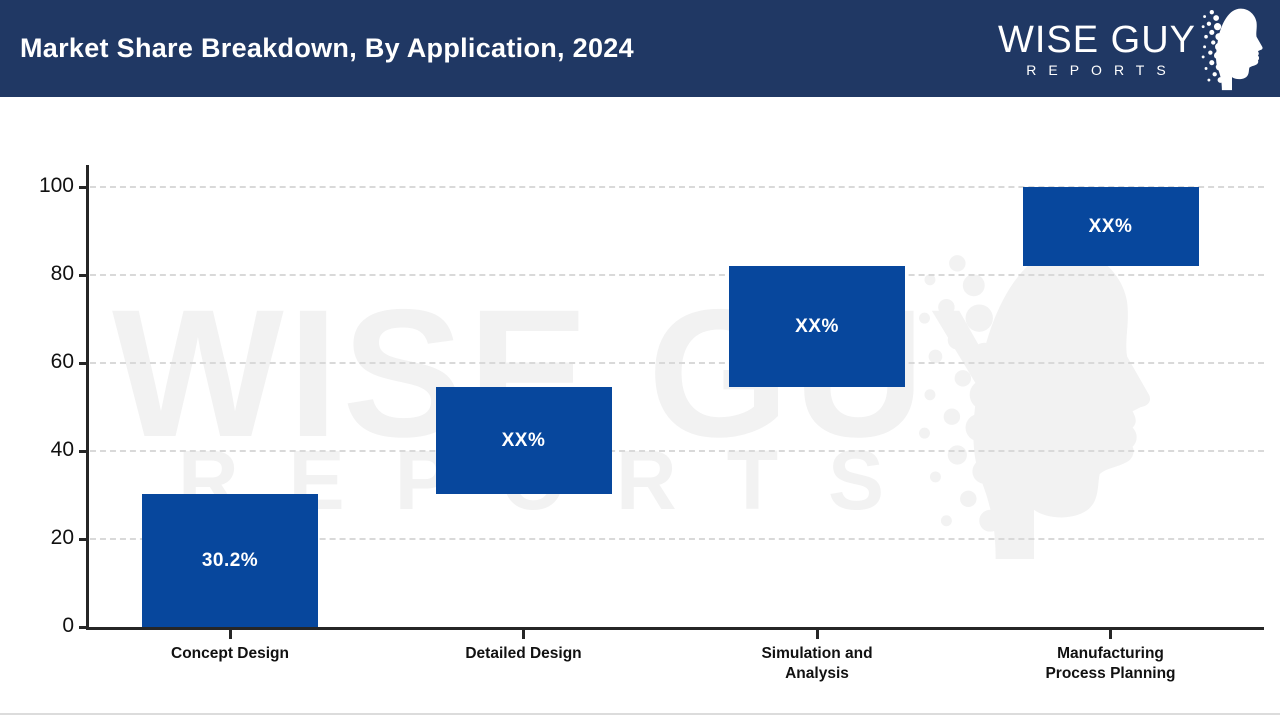 This screenshot has width=1280, height=720. I want to click on y-tick-label-40: 40, so click(62, 449).